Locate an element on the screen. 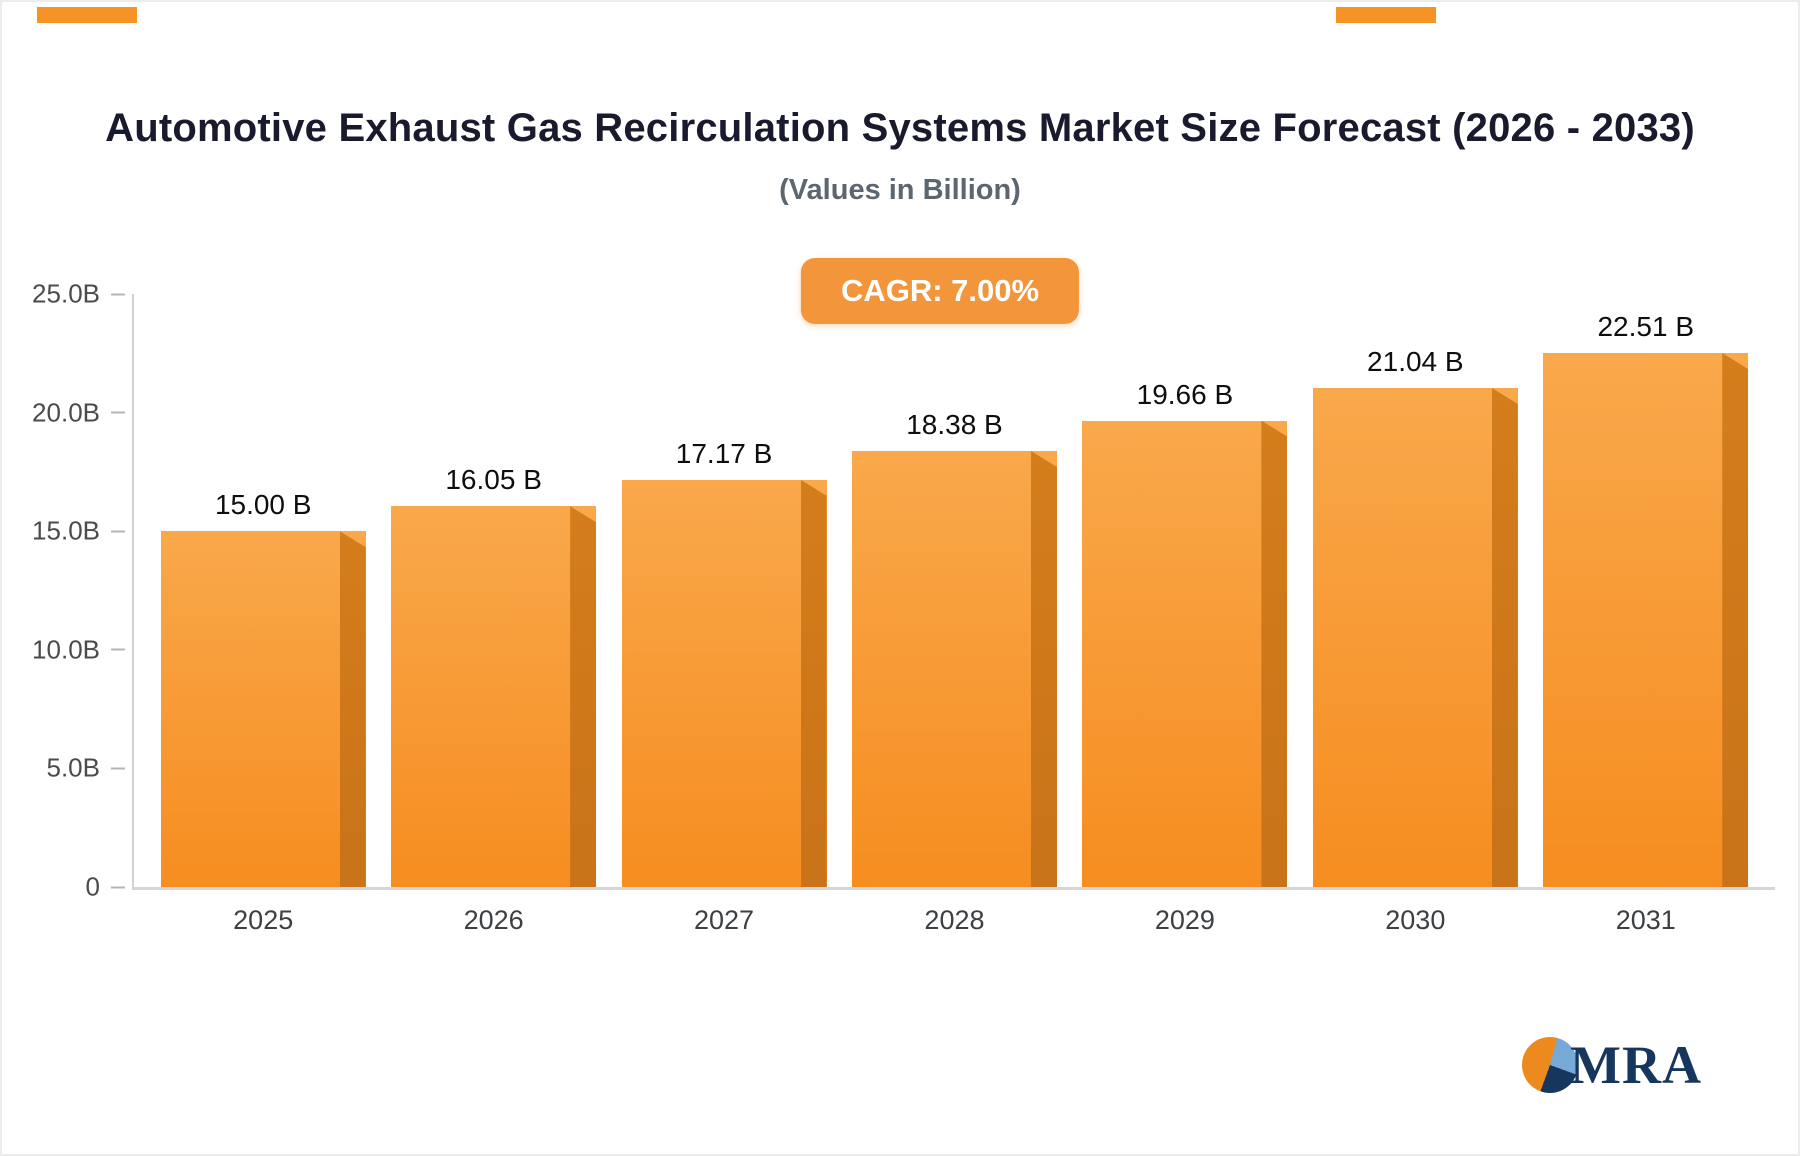 The image size is (1800, 1156). bar-2025 is located at coordinates (263, 709).